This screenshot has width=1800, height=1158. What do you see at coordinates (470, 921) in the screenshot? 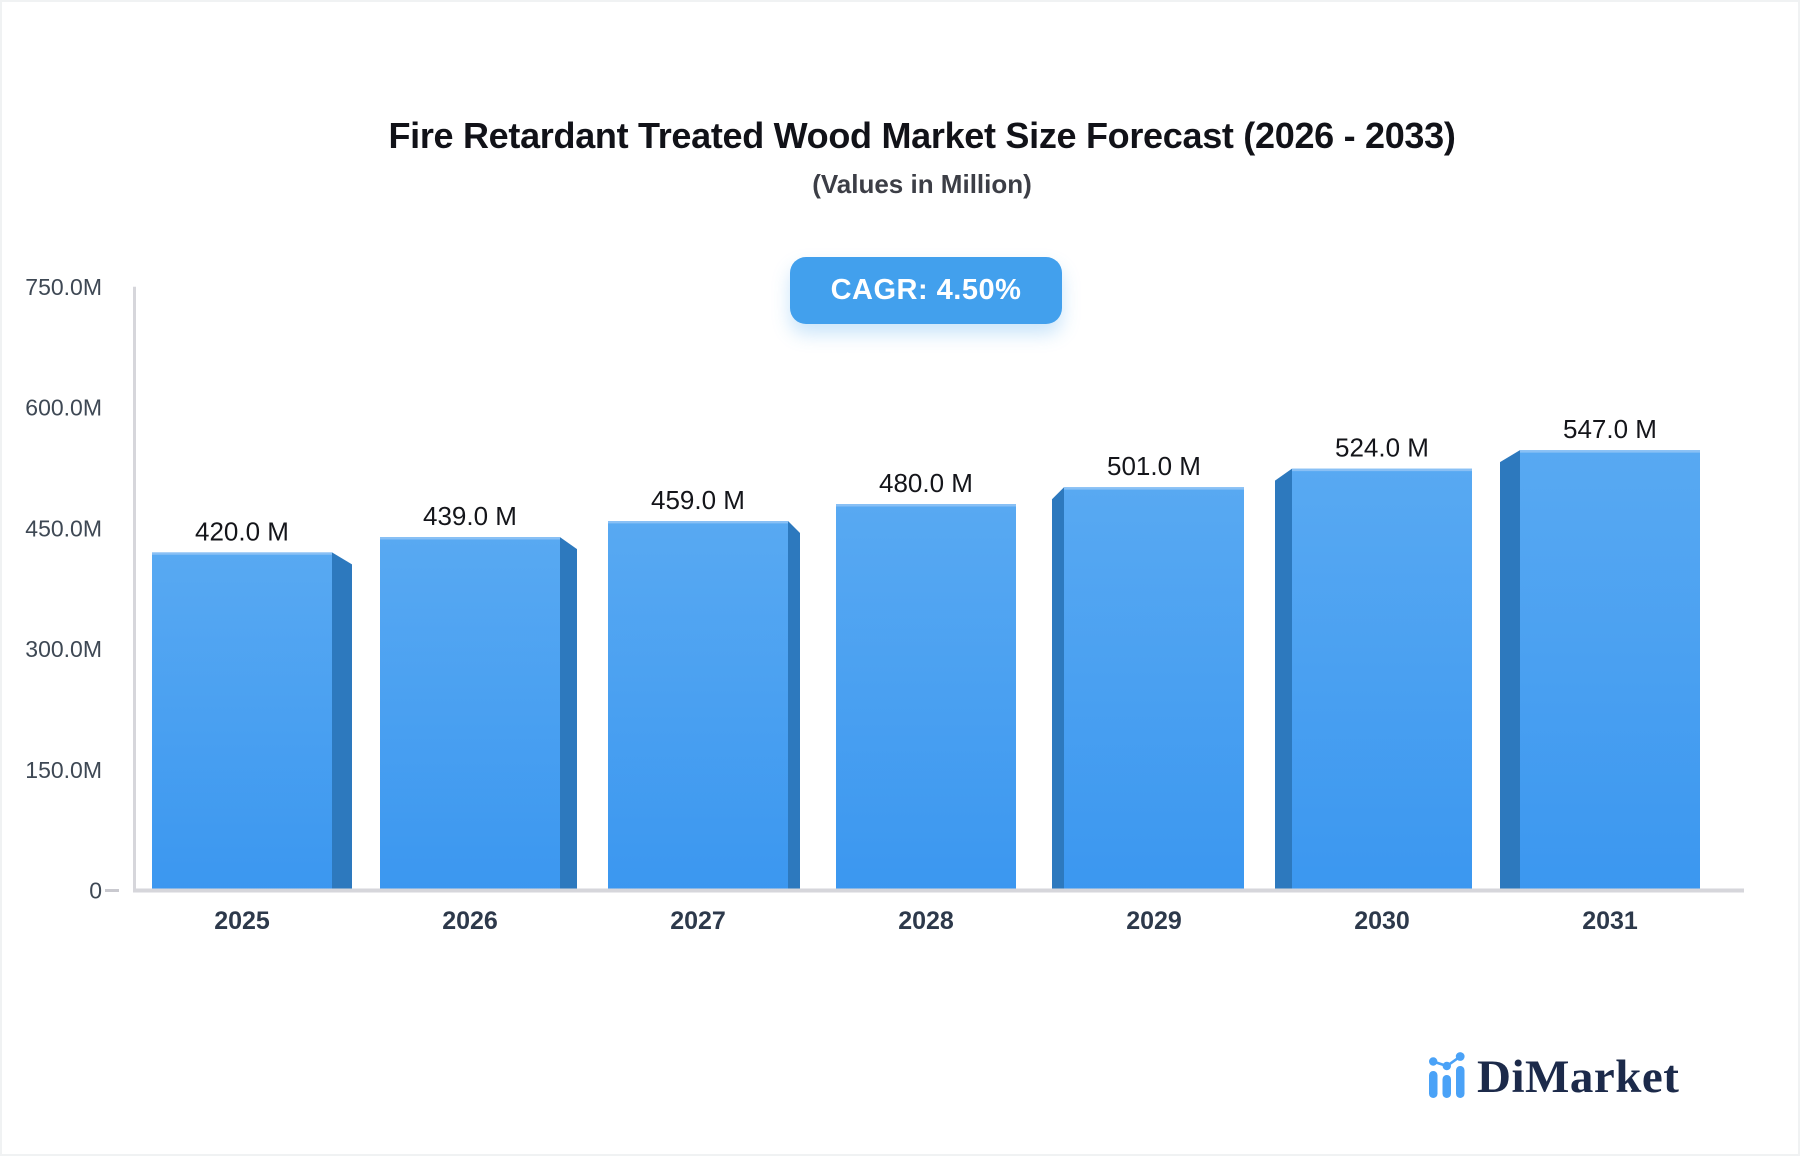
I see `x-category-label: 2026` at bounding box center [470, 921].